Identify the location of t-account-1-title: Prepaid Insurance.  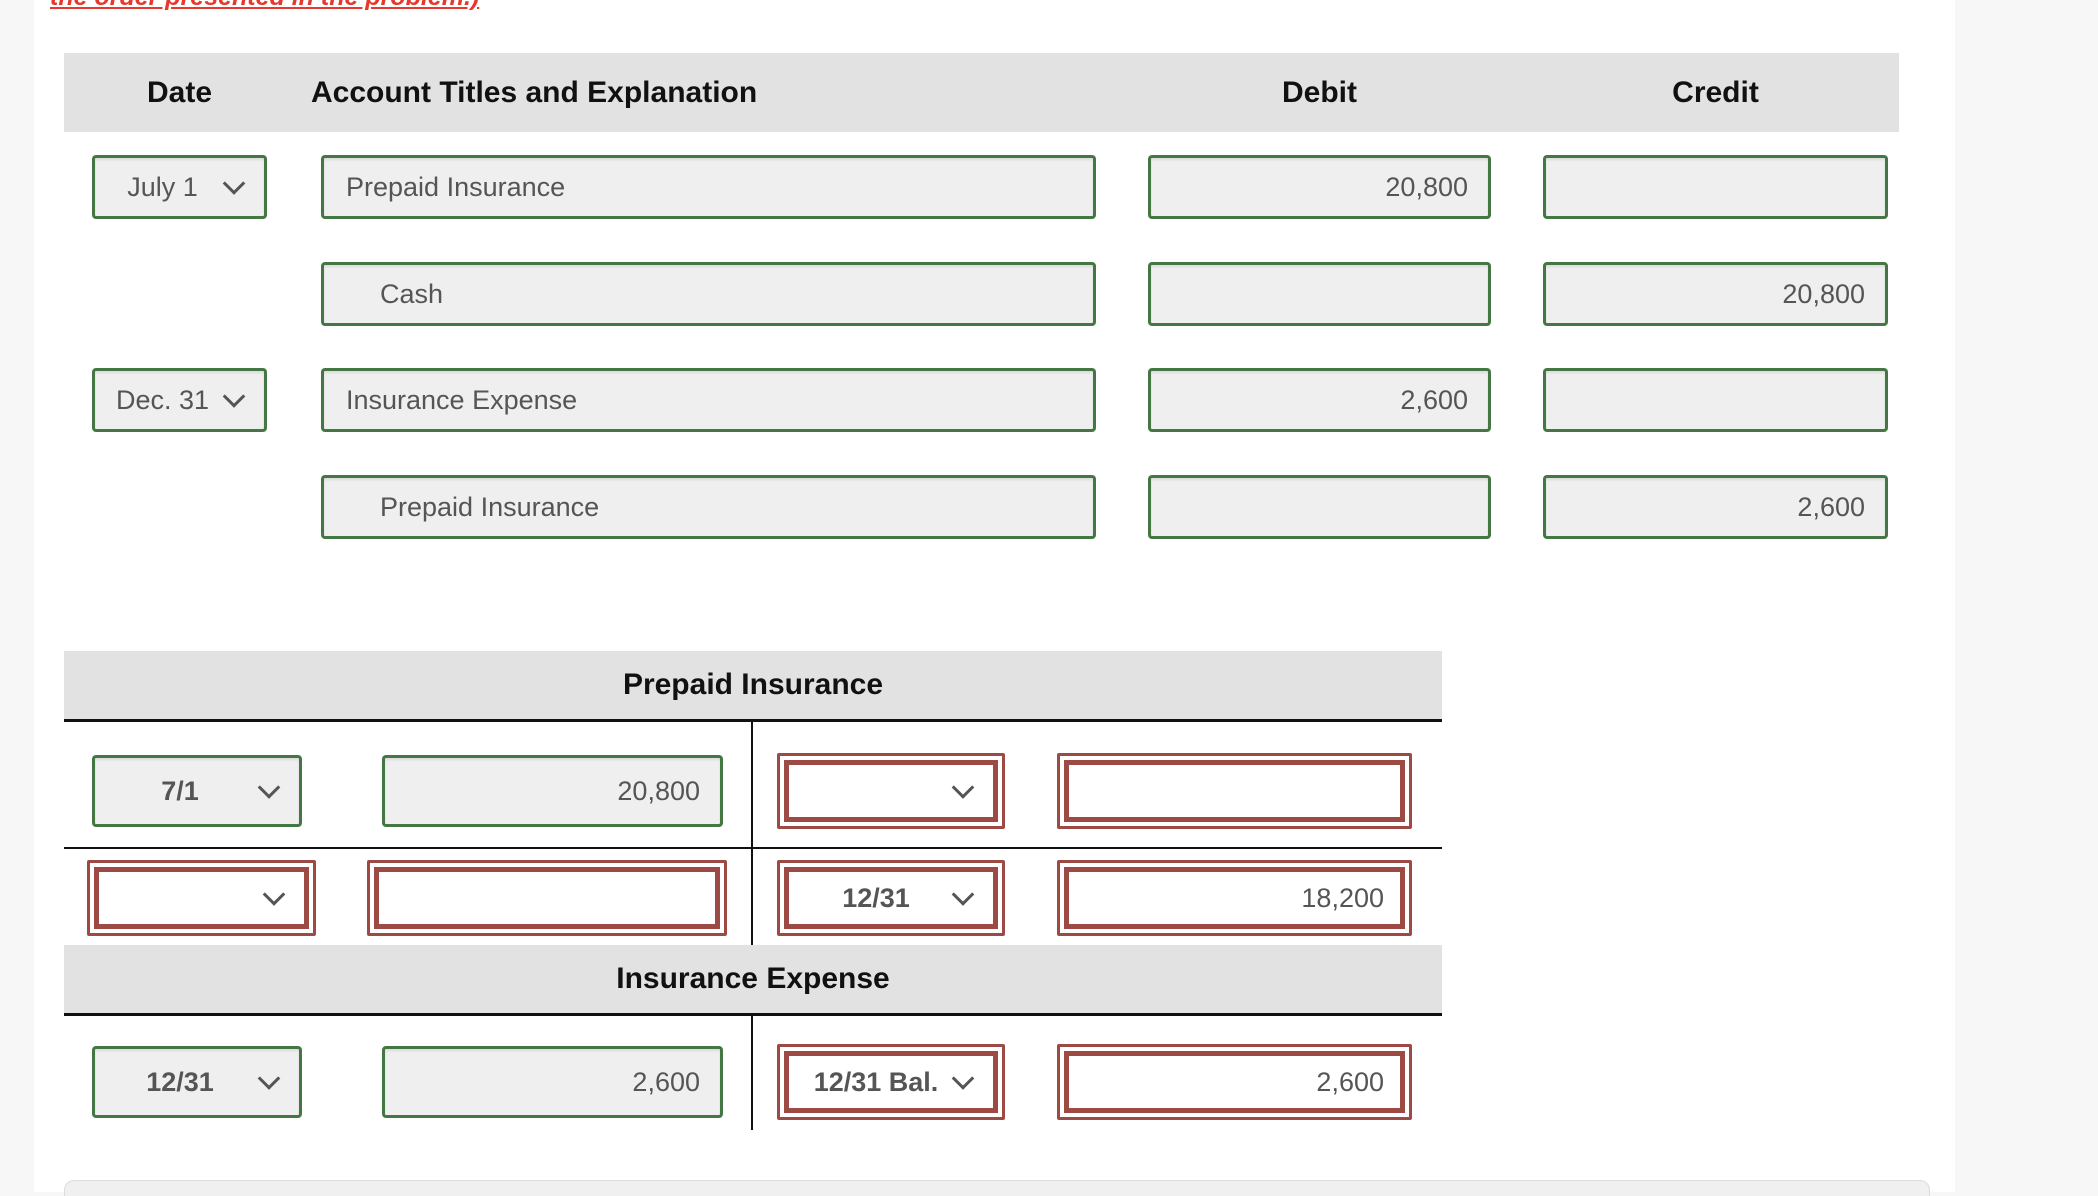
(753, 685).